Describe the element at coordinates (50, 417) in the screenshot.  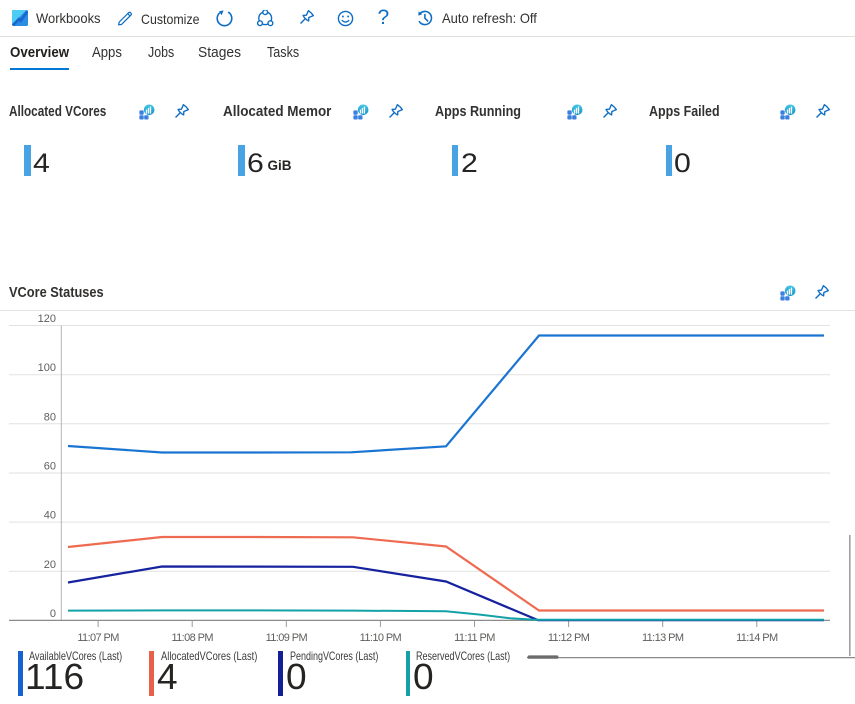
I see `svg-text: 80` at that location.